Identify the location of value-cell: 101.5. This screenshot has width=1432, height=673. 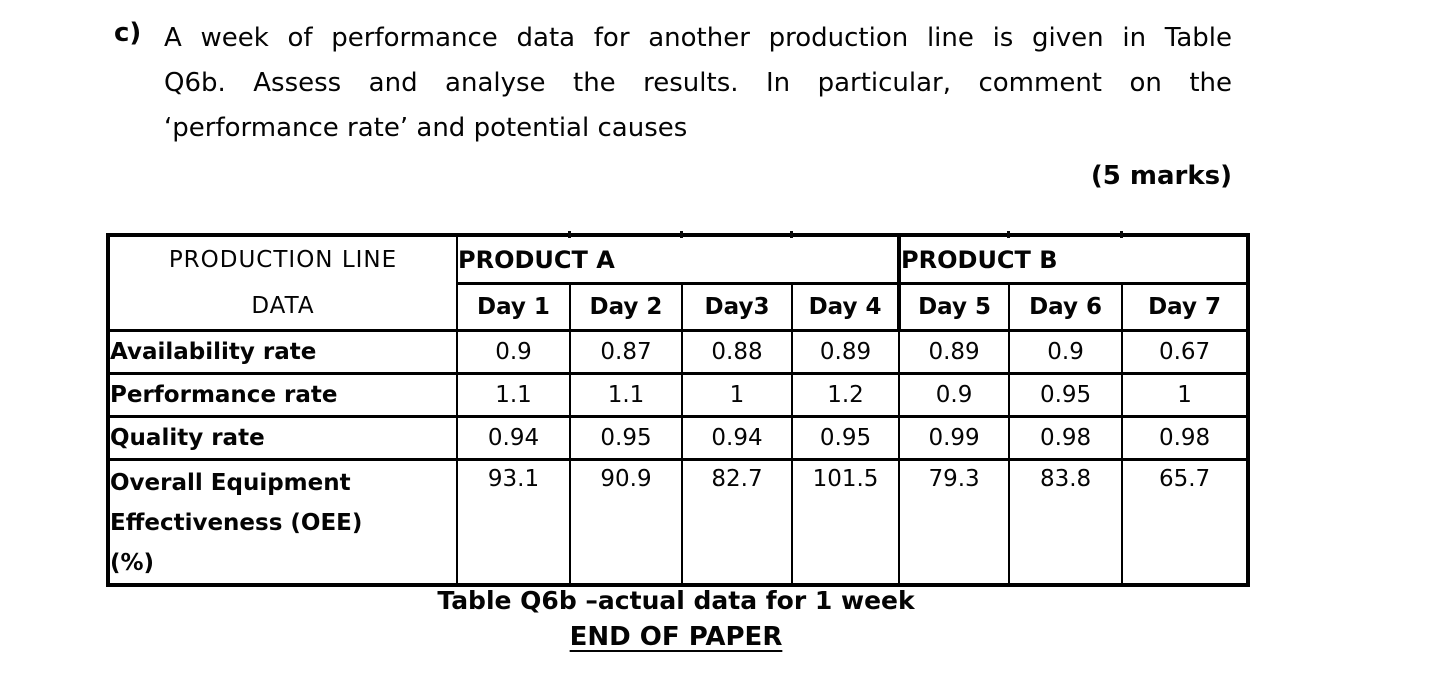
(845, 522).